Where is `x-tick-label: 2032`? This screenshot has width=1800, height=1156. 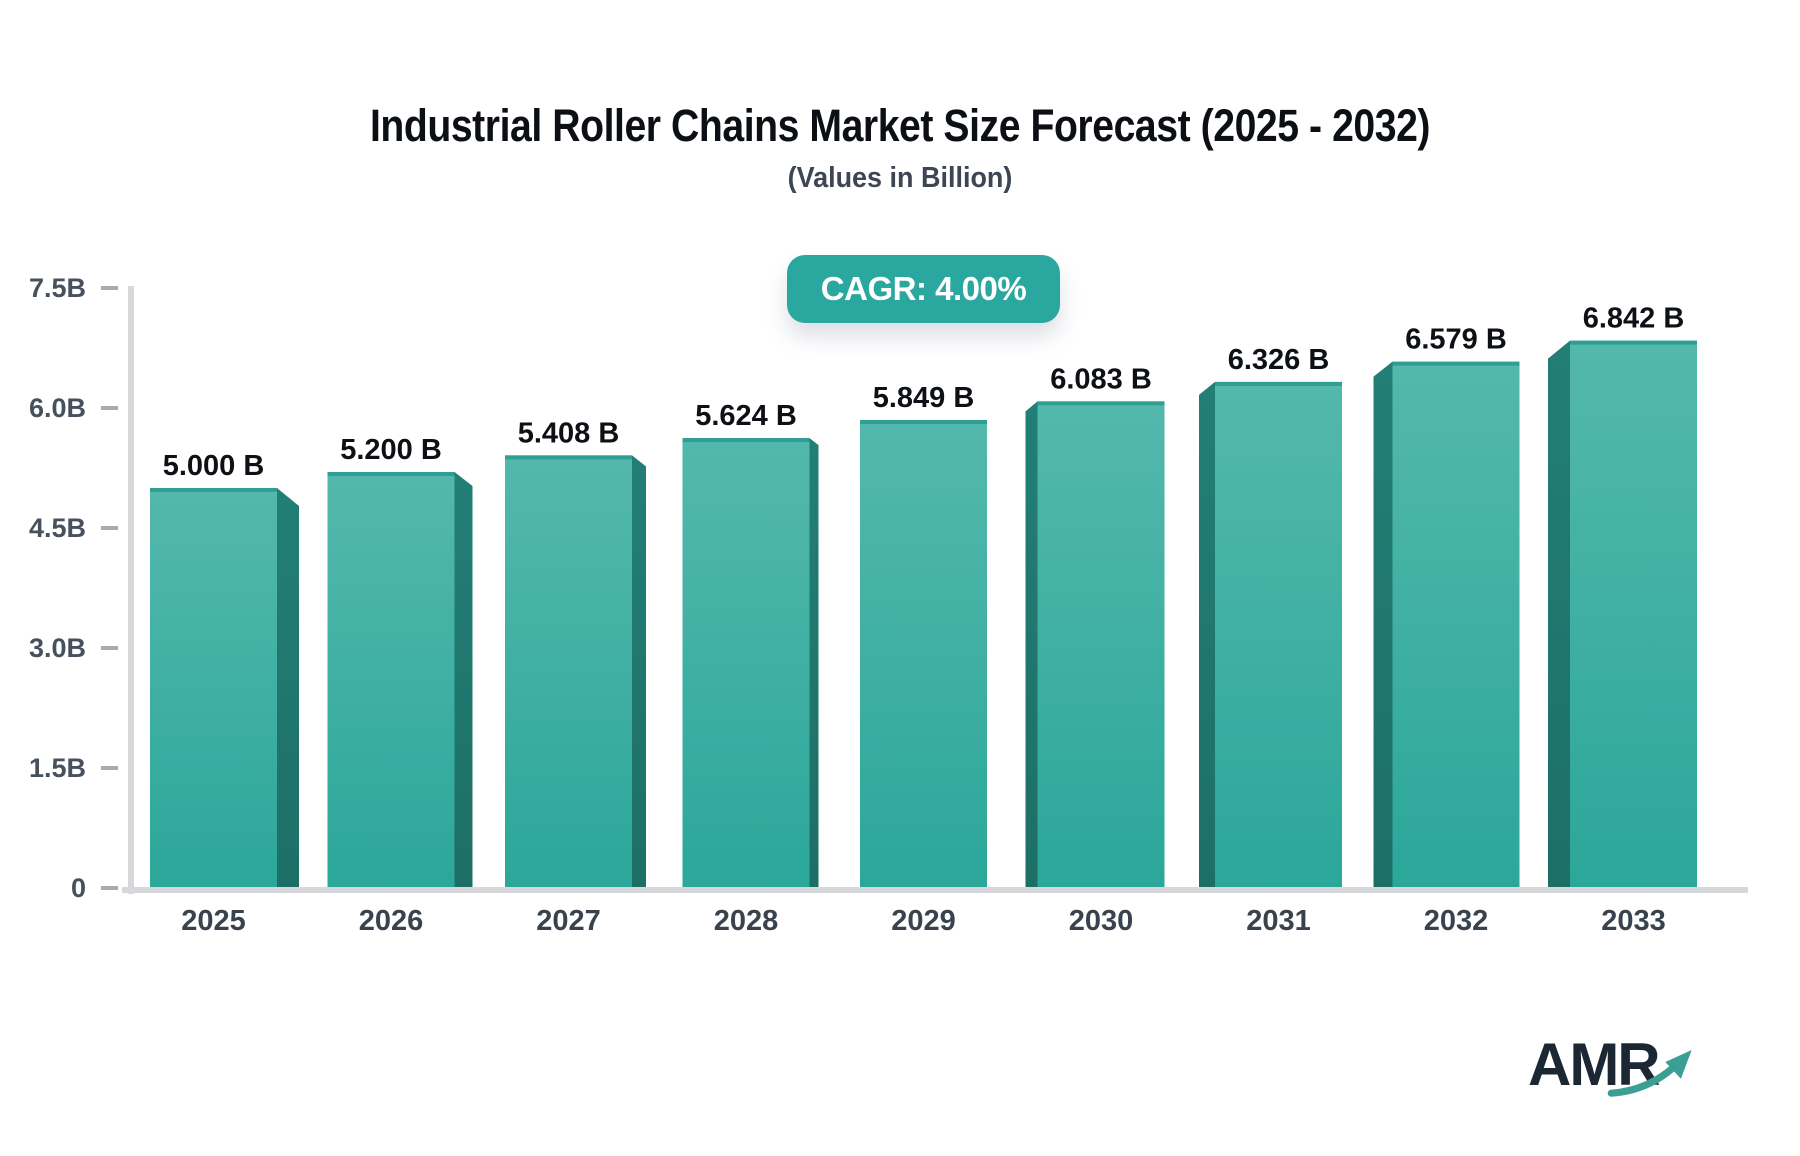
x-tick-label: 2032 is located at coordinates (1456, 921).